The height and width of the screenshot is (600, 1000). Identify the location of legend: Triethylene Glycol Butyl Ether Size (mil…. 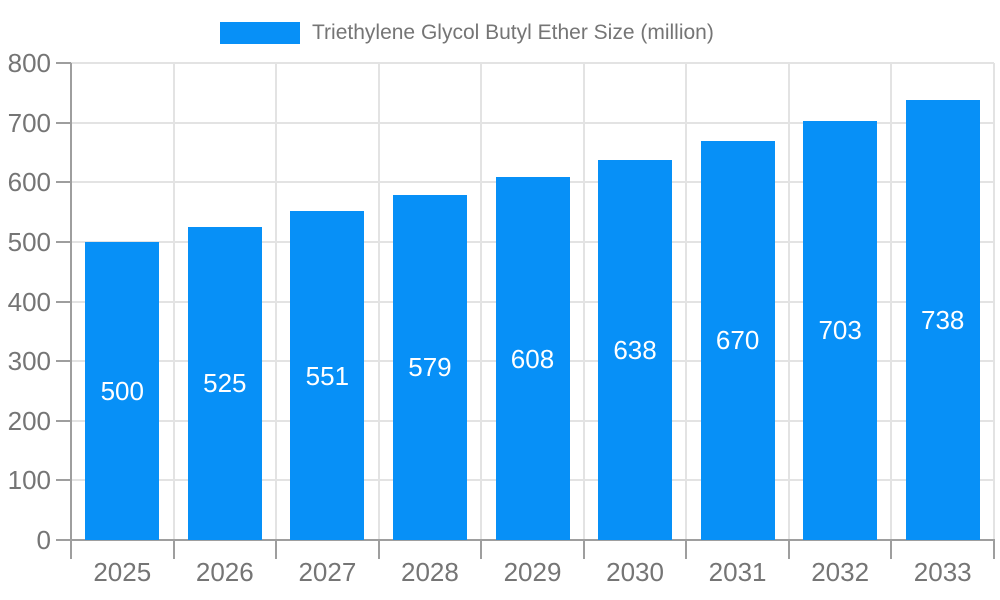
(467, 33).